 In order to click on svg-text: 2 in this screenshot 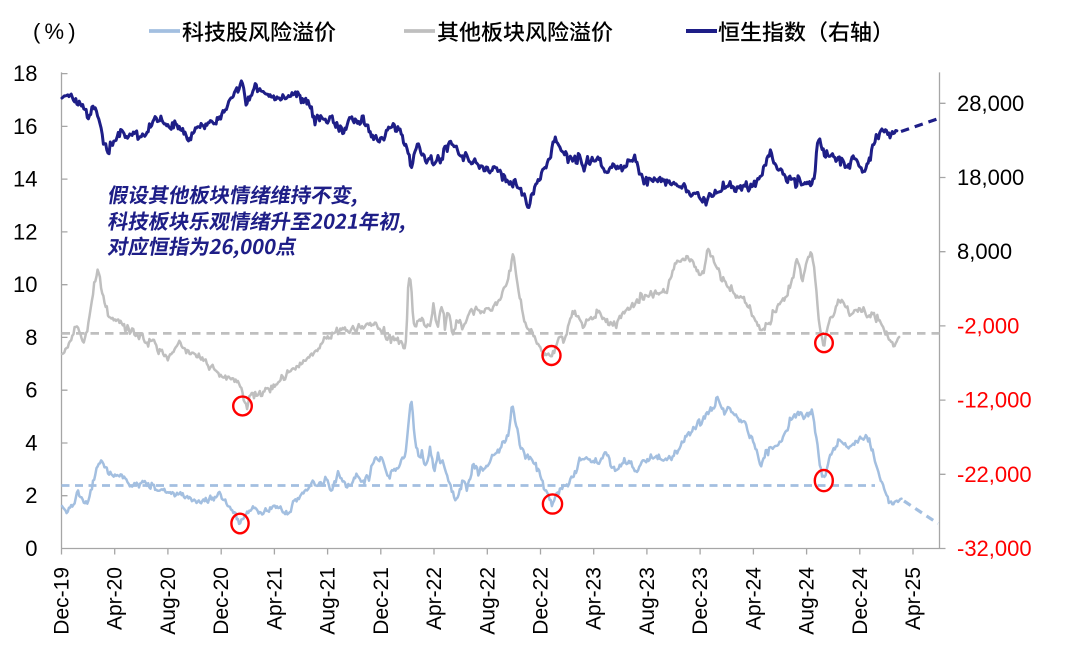, I will do `click(31, 495)`.